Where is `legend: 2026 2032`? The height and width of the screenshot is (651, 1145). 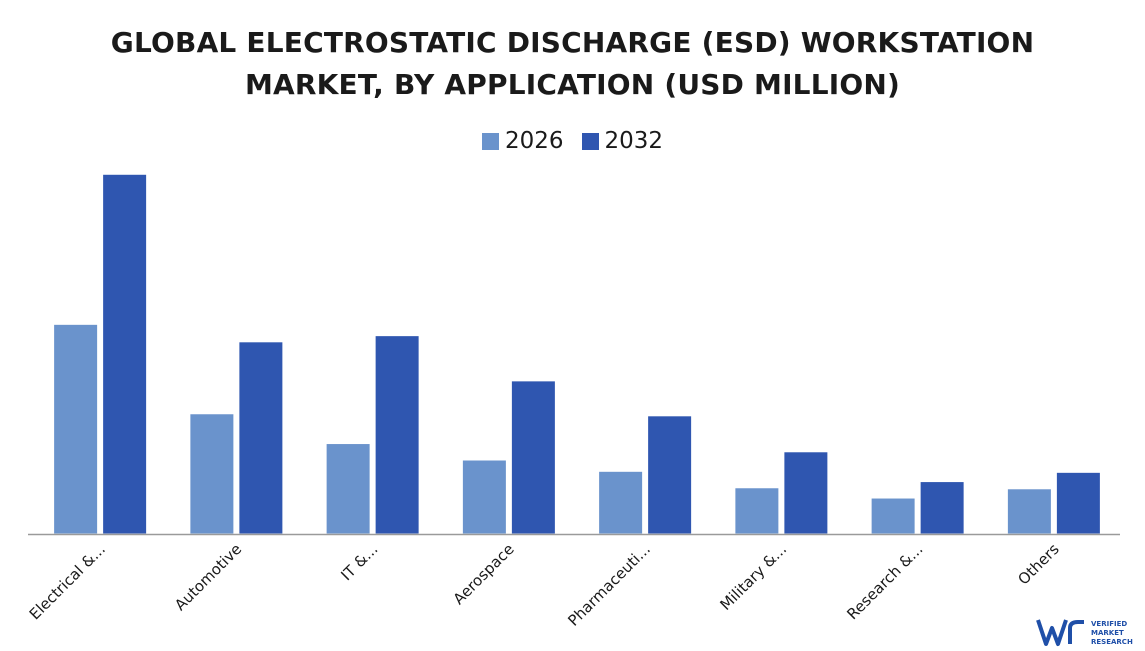 legend: 2026 2032 is located at coordinates (572, 141).